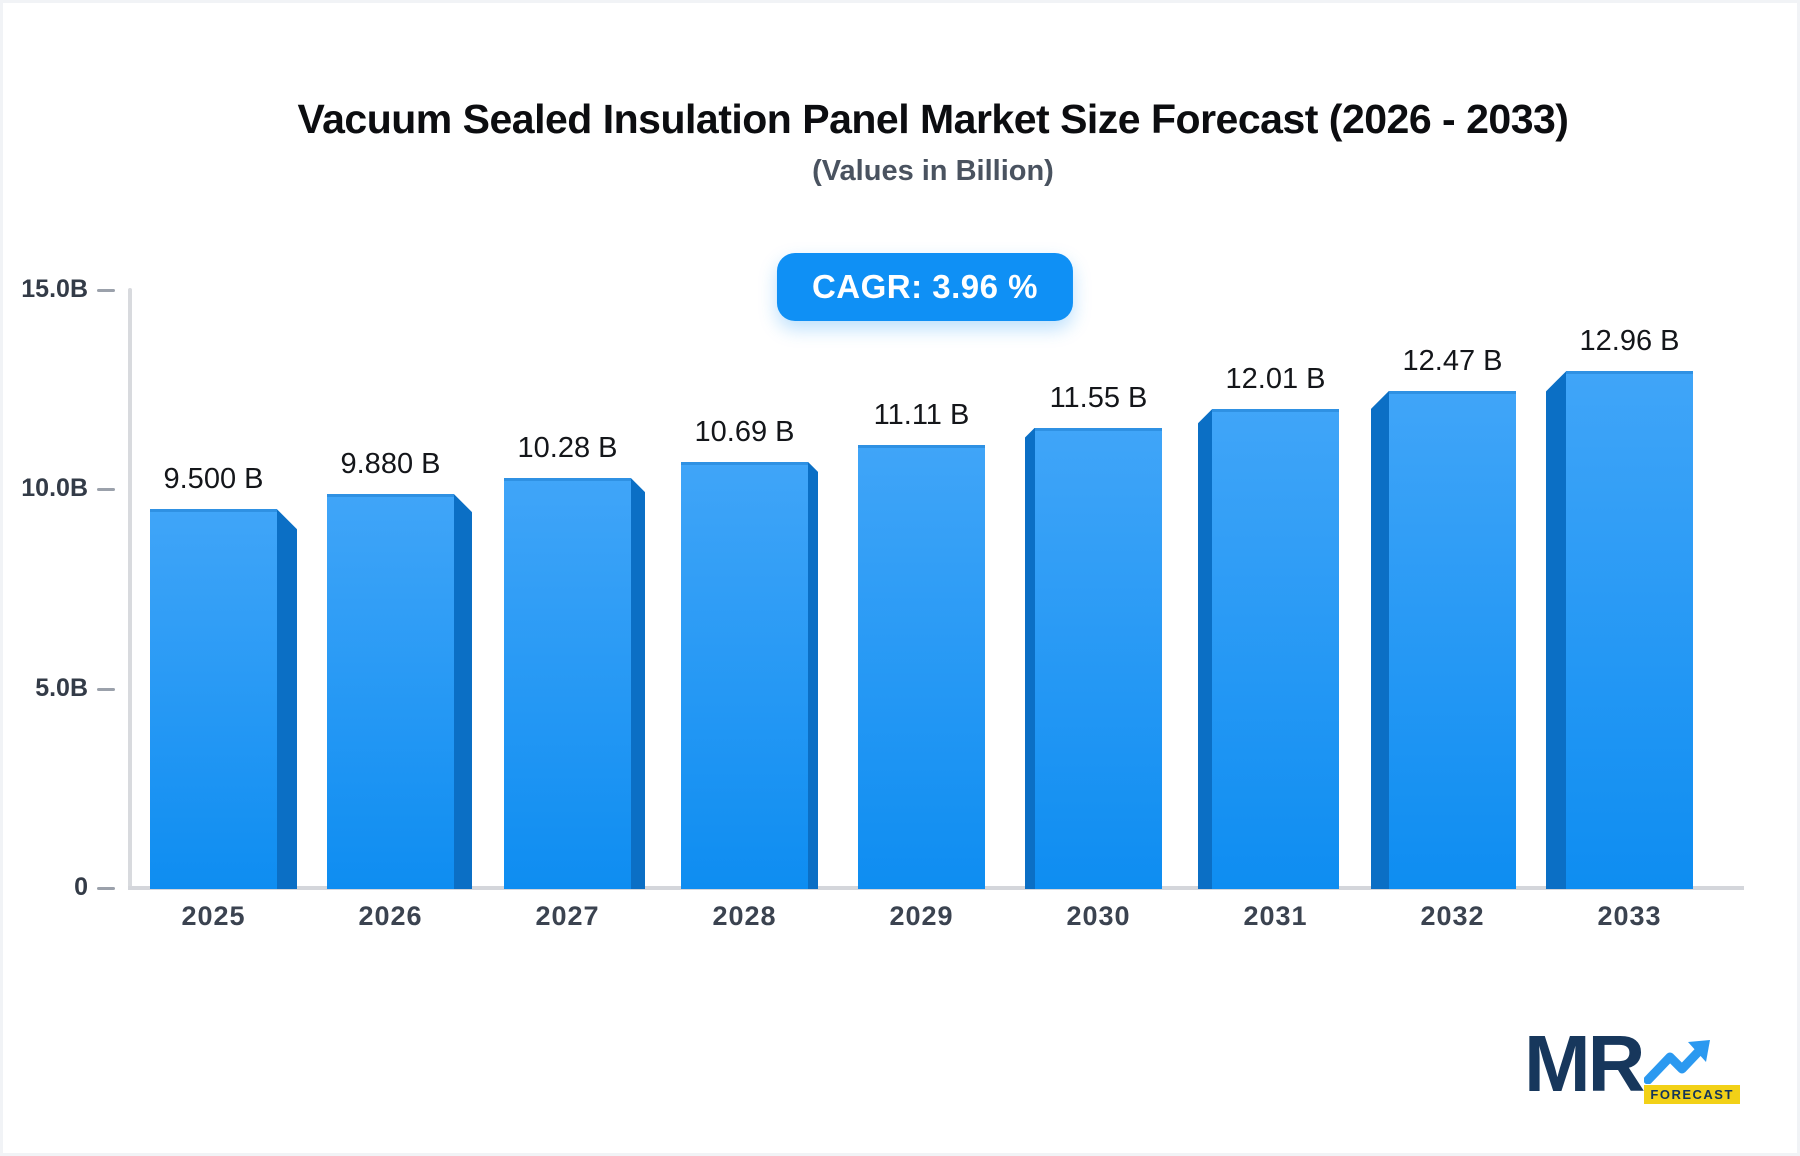 The height and width of the screenshot is (1156, 1800). I want to click on y-axis-line, so click(130, 588).